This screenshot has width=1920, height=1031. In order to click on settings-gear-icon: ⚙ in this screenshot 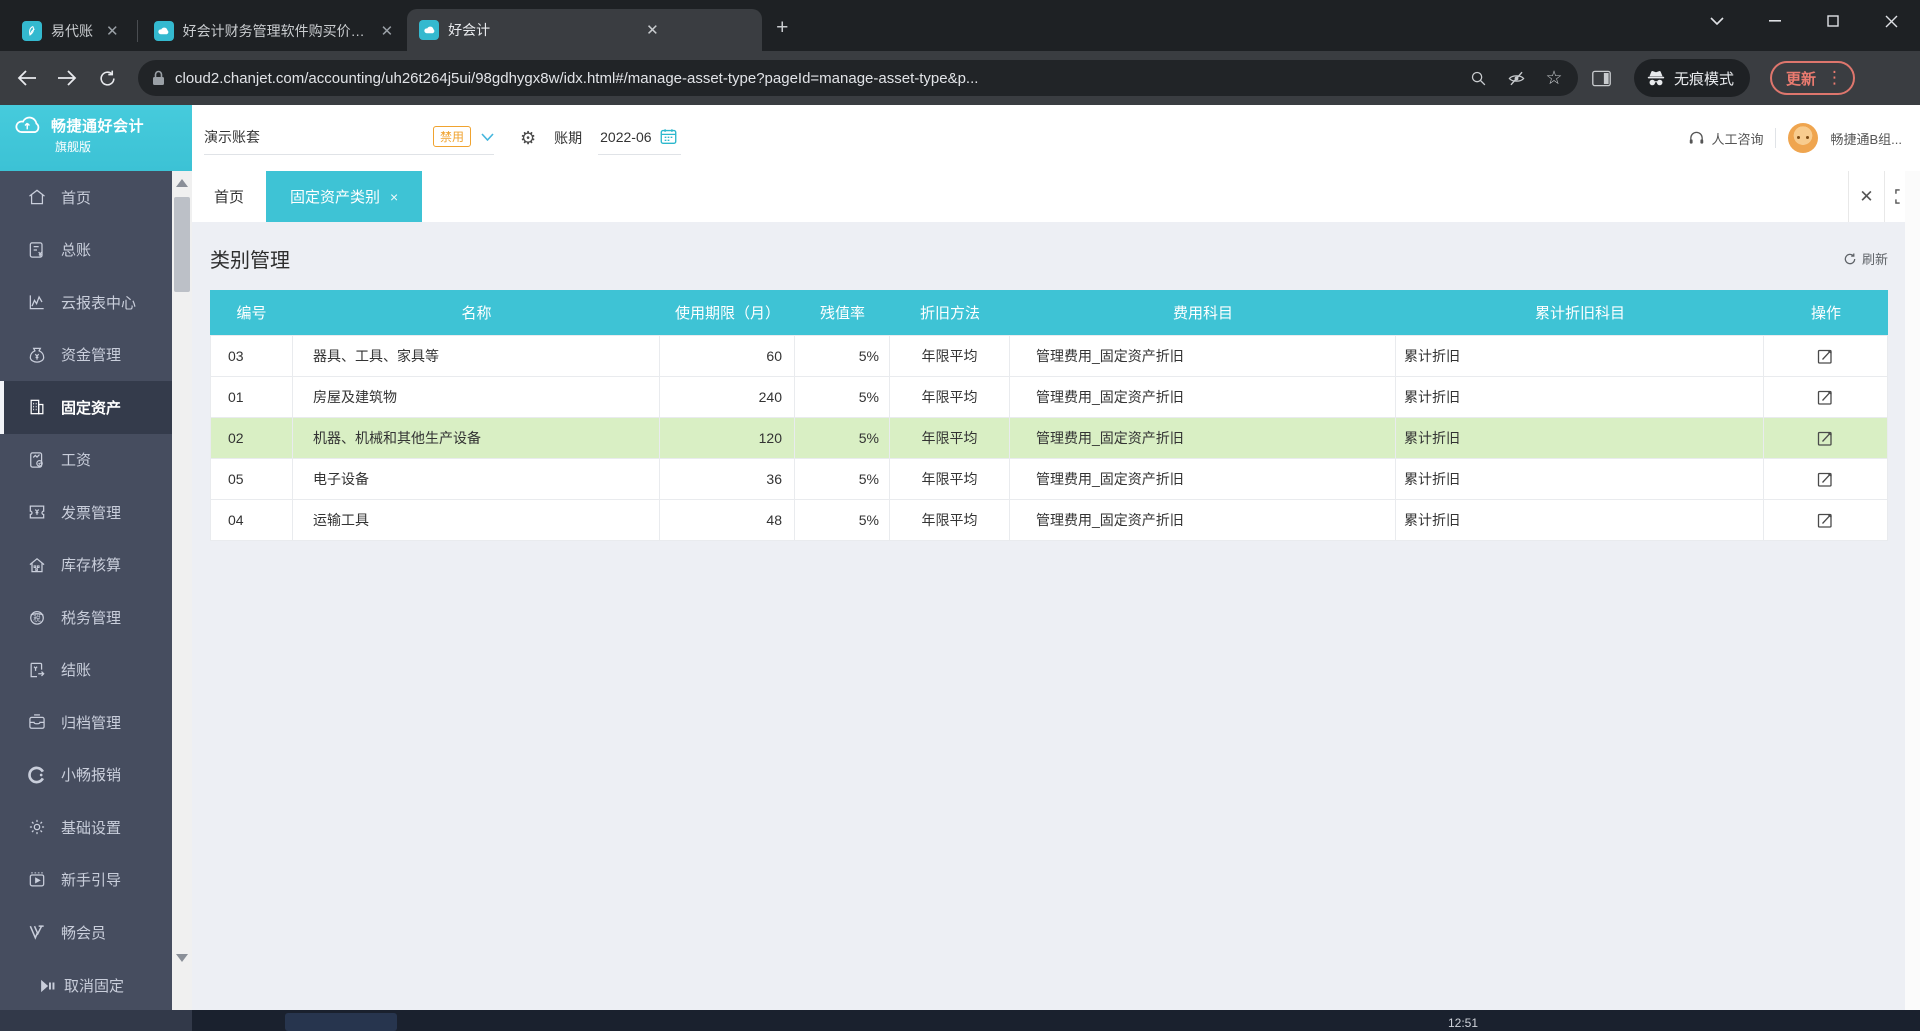, I will do `click(528, 137)`.